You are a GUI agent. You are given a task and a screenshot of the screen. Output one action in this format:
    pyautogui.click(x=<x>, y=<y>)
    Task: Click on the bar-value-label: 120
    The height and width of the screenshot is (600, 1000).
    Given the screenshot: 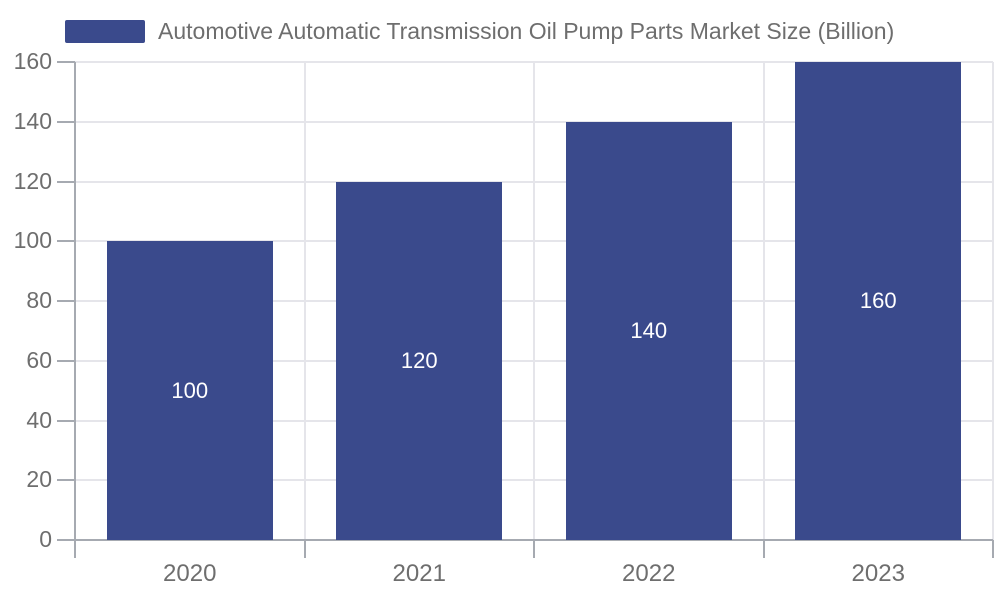 What is the action you would take?
    pyautogui.click(x=419, y=360)
    